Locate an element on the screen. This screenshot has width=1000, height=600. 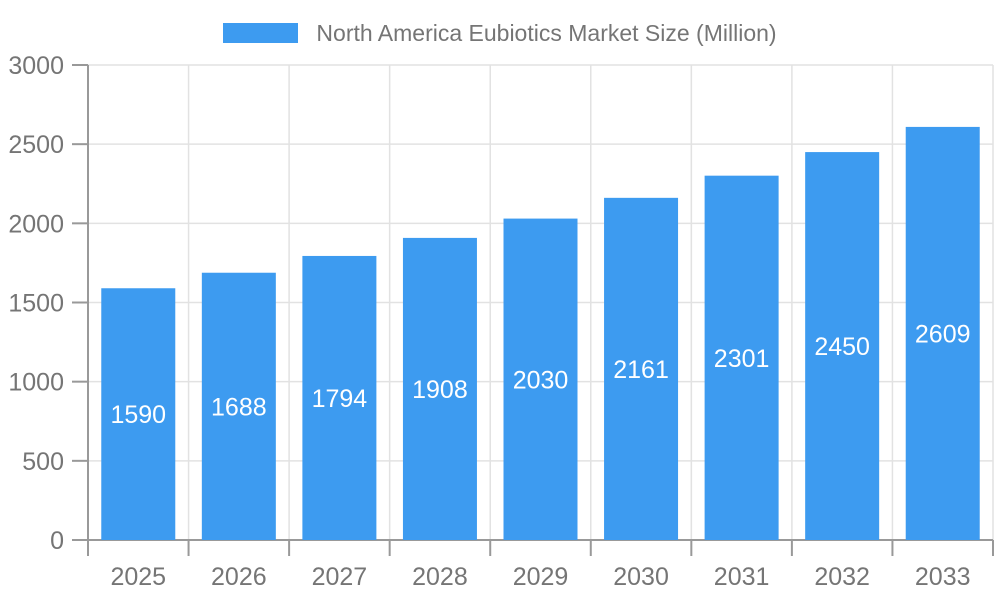
bar-value-label: 1688 is located at coordinates (239, 407).